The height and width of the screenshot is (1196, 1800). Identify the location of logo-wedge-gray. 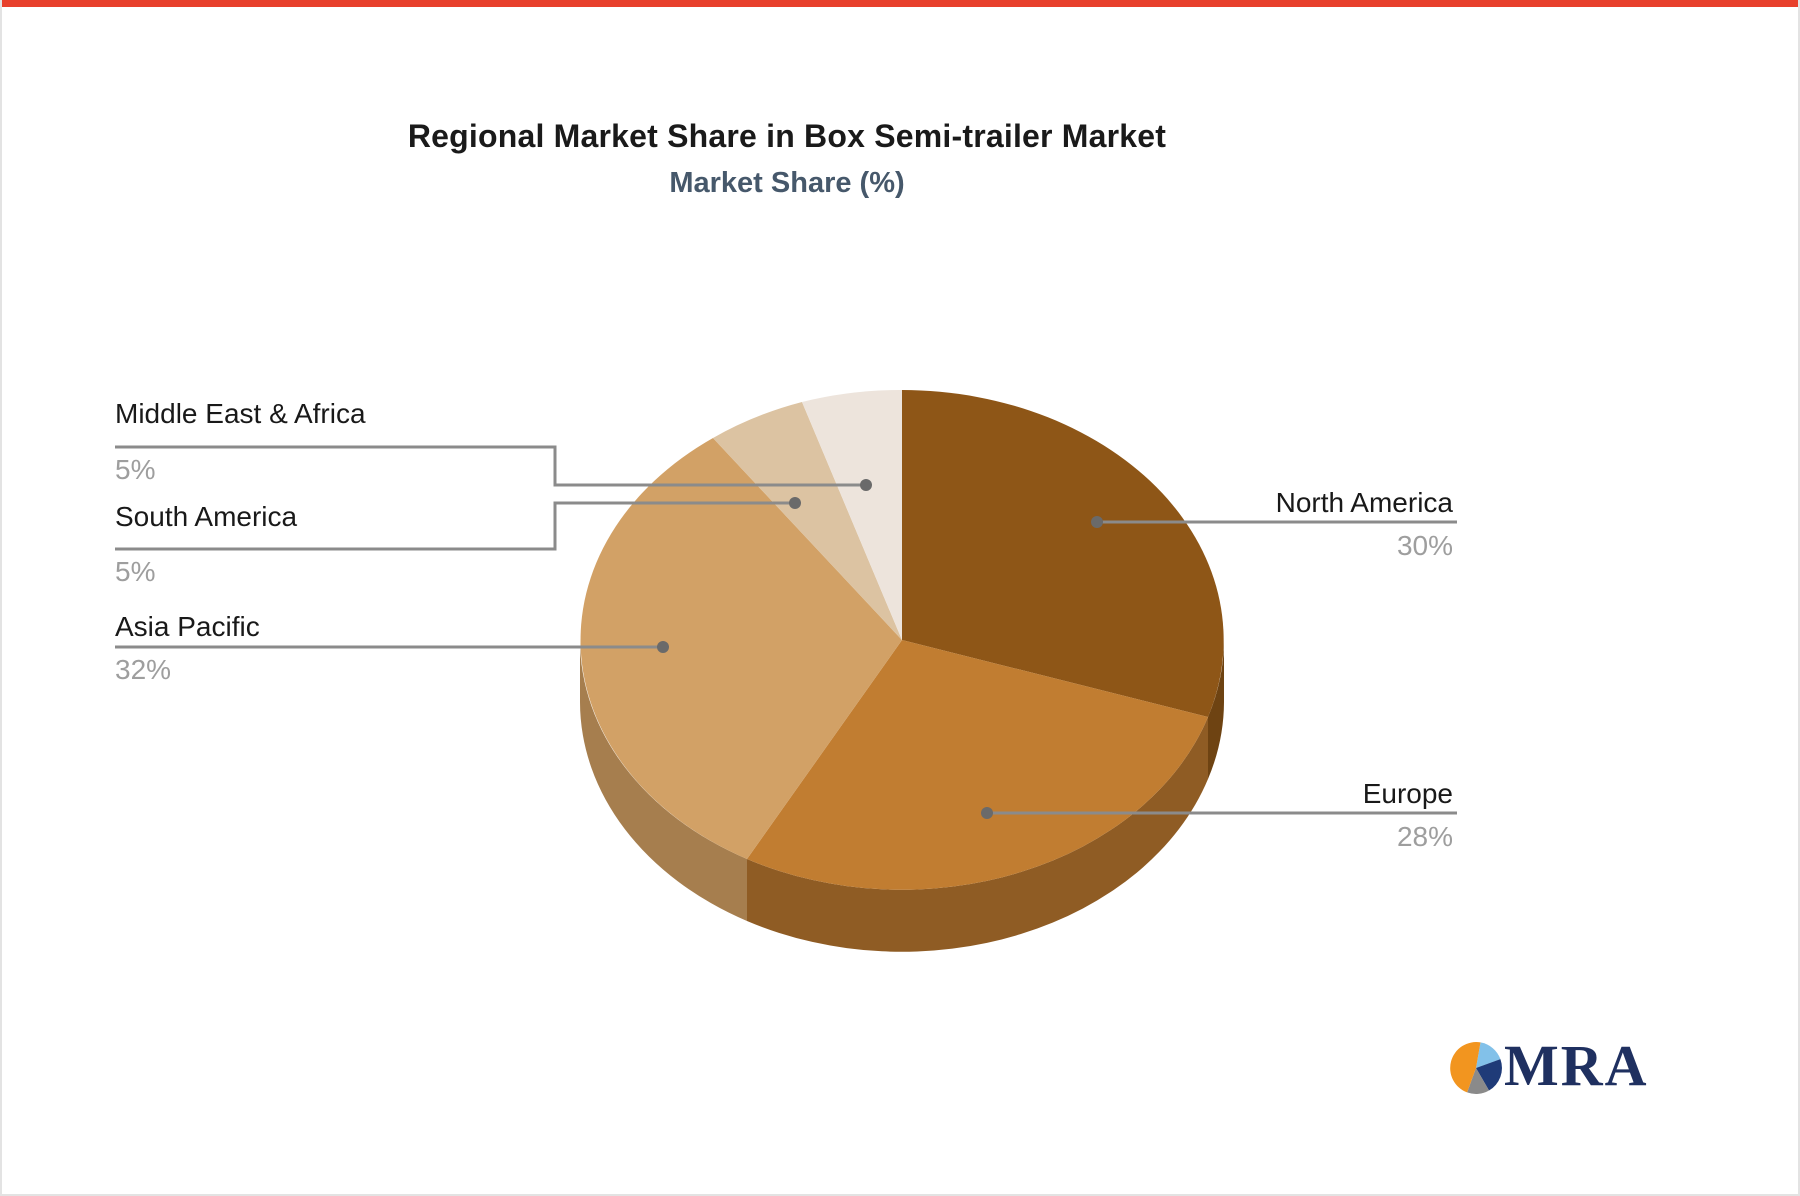
(1478, 1081).